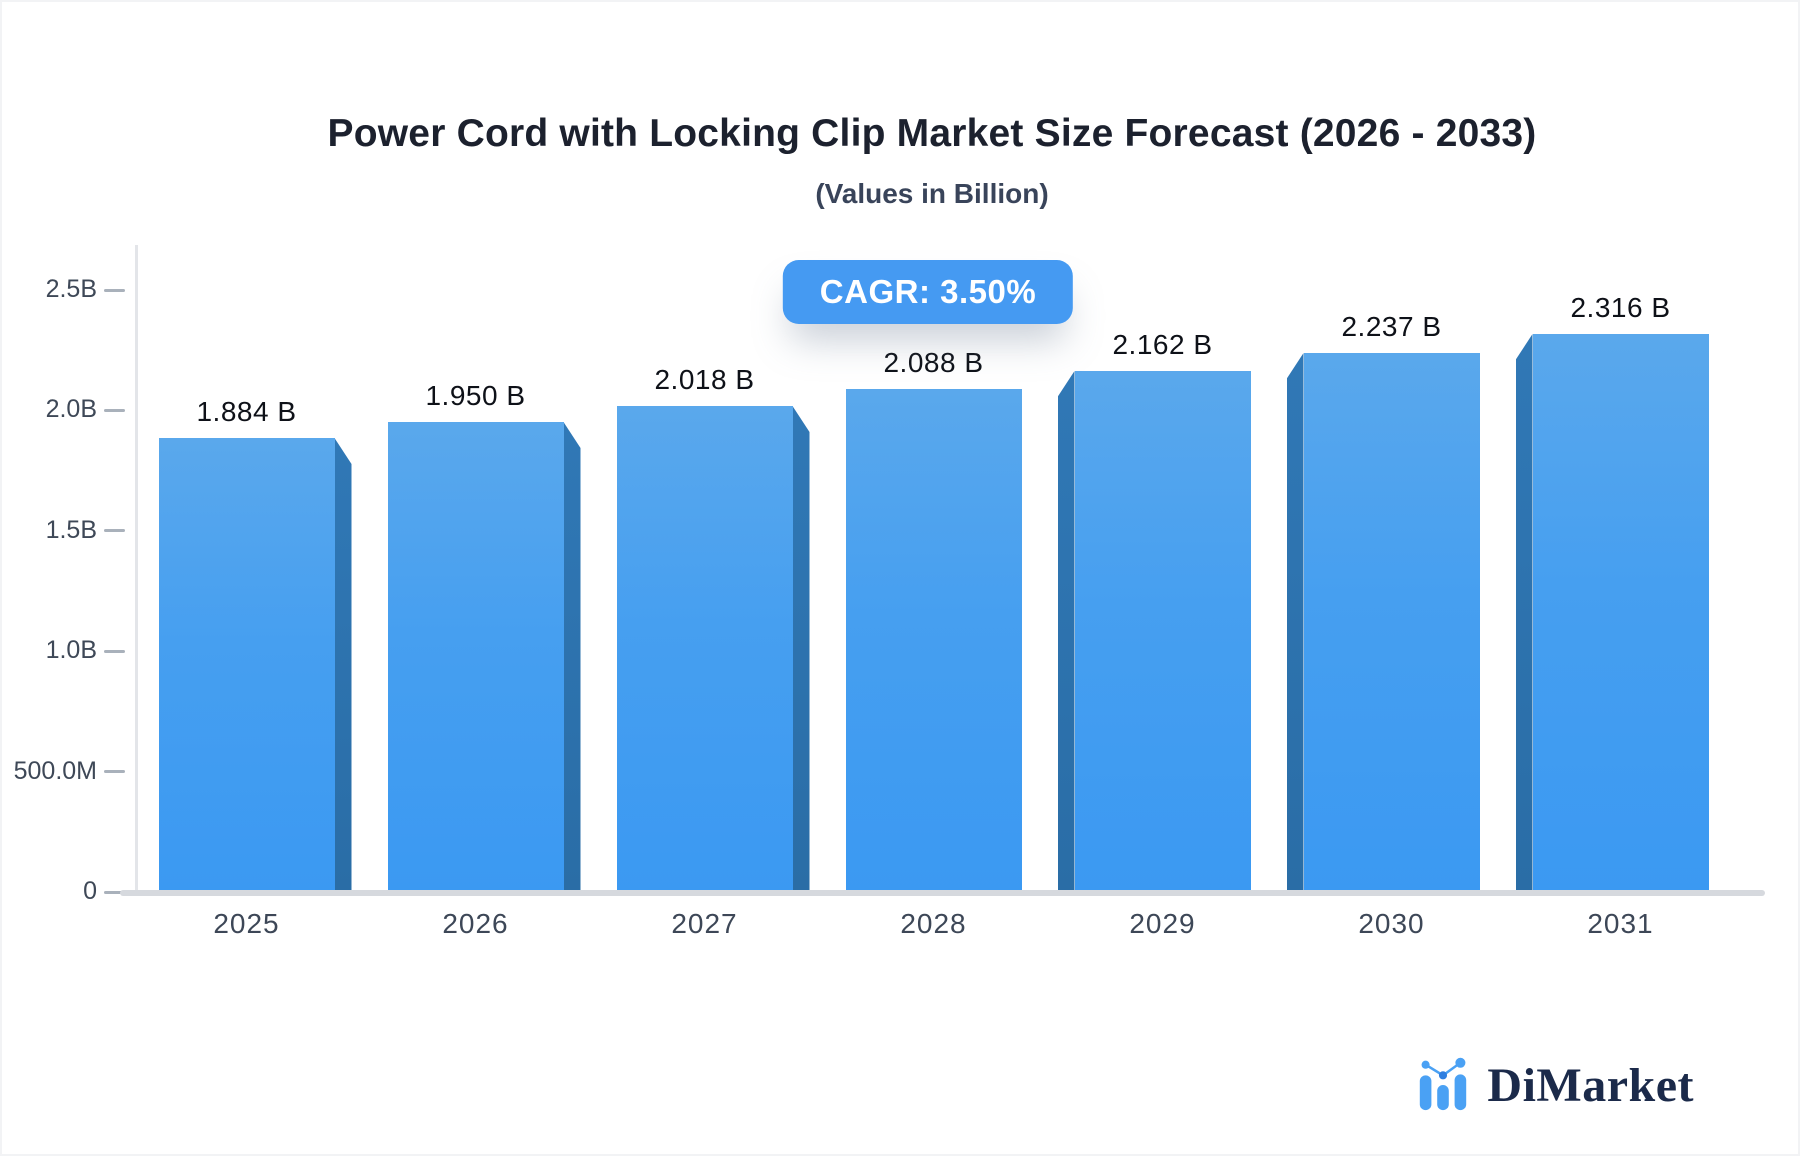  Describe the element at coordinates (1443, 1084) in the screenshot. I see `dimarket-logo-icon` at that location.